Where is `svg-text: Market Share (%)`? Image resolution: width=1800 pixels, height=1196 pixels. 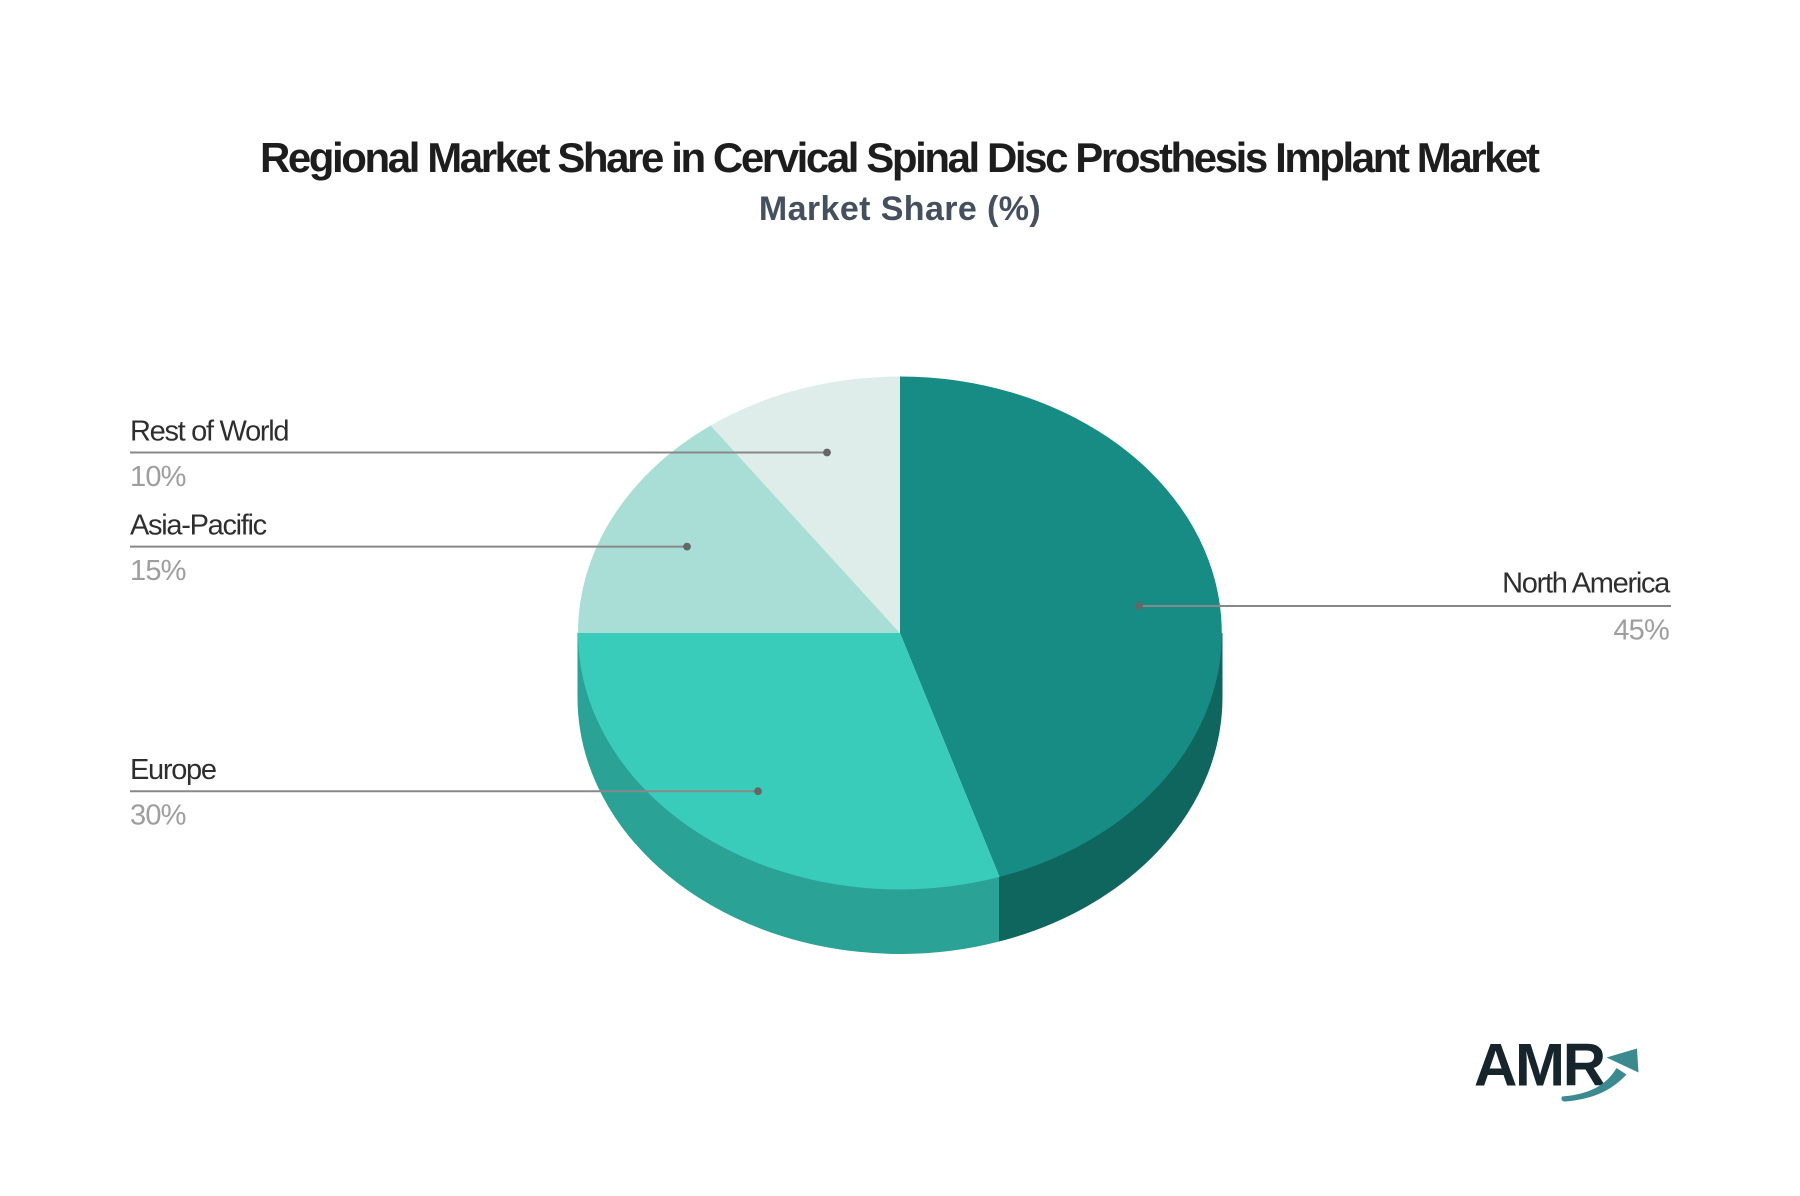
svg-text: Market Share (%) is located at coordinates (900, 209).